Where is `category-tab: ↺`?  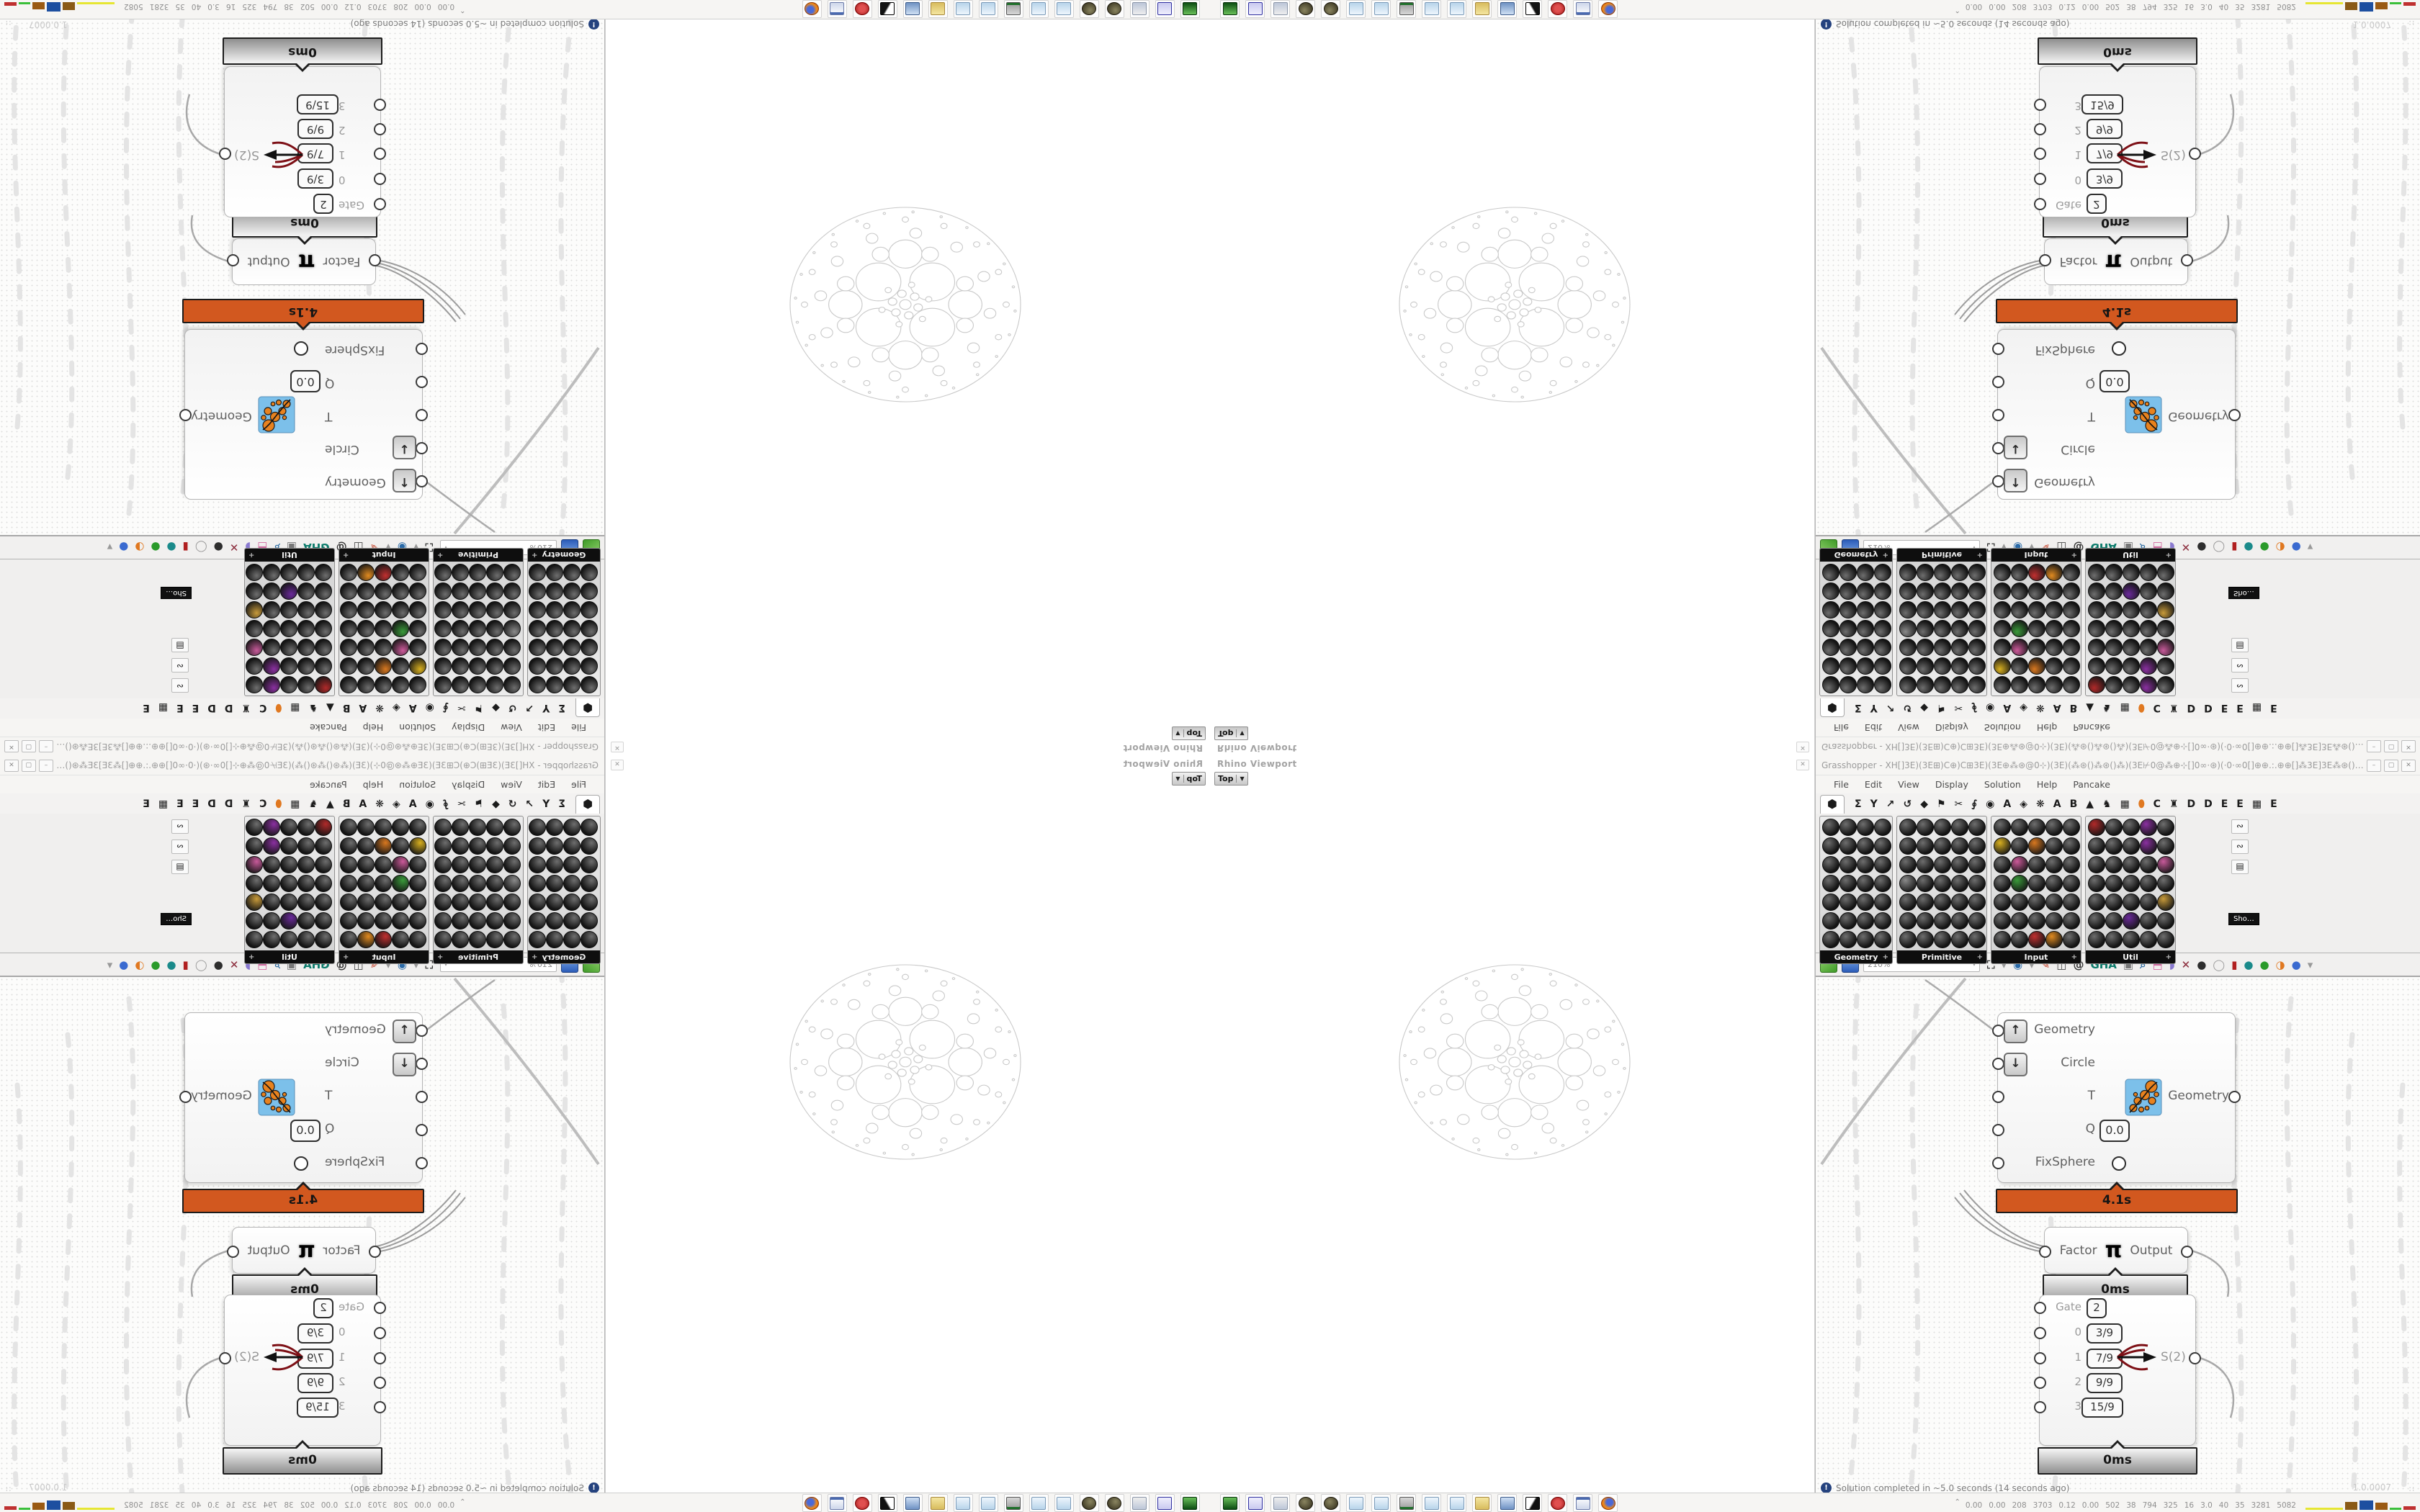
category-tab: ↺ is located at coordinates (512, 708).